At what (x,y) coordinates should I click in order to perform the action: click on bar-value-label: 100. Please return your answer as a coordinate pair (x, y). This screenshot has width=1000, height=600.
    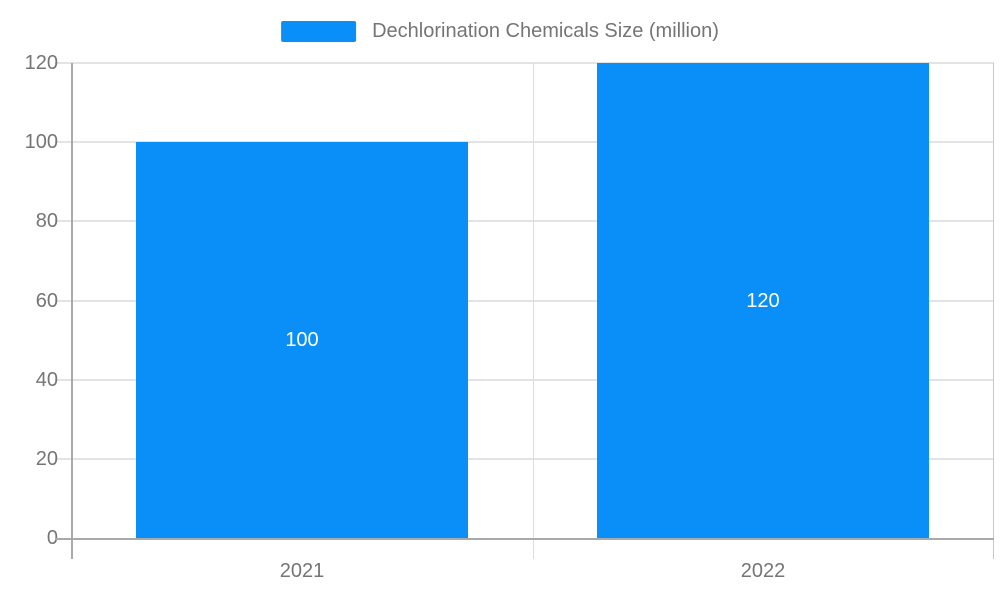
    Looking at the image, I should click on (302, 340).